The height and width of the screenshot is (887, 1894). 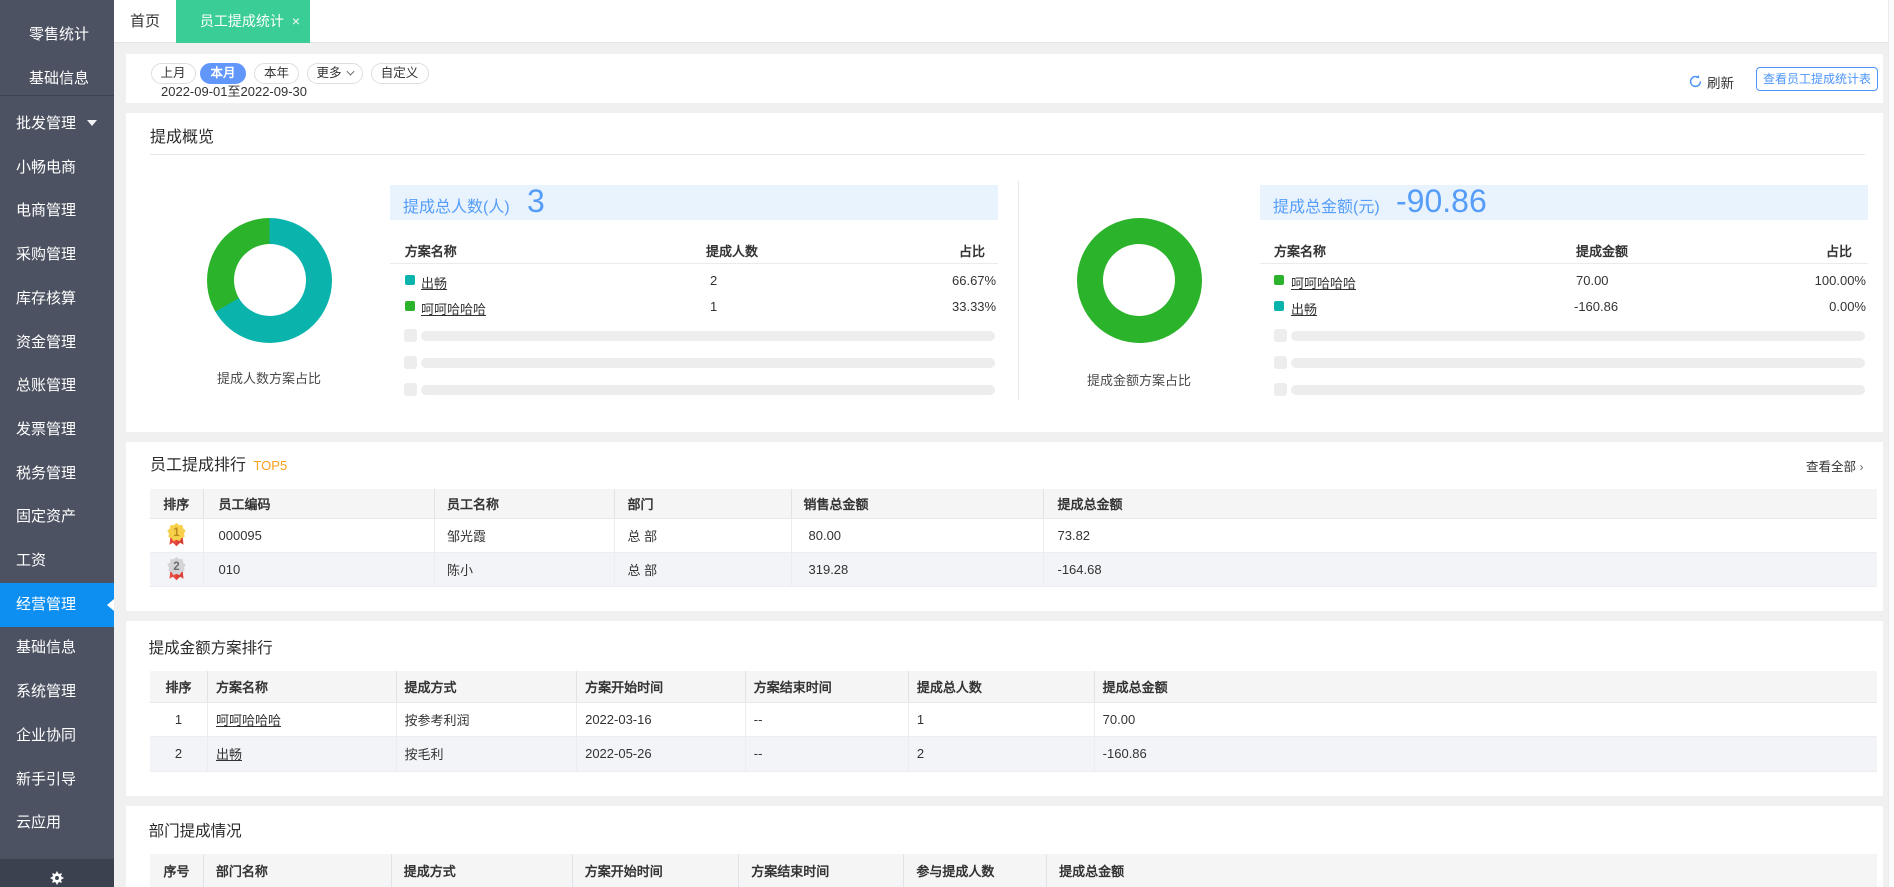 I want to click on svg-text: 1, so click(x=176, y=533).